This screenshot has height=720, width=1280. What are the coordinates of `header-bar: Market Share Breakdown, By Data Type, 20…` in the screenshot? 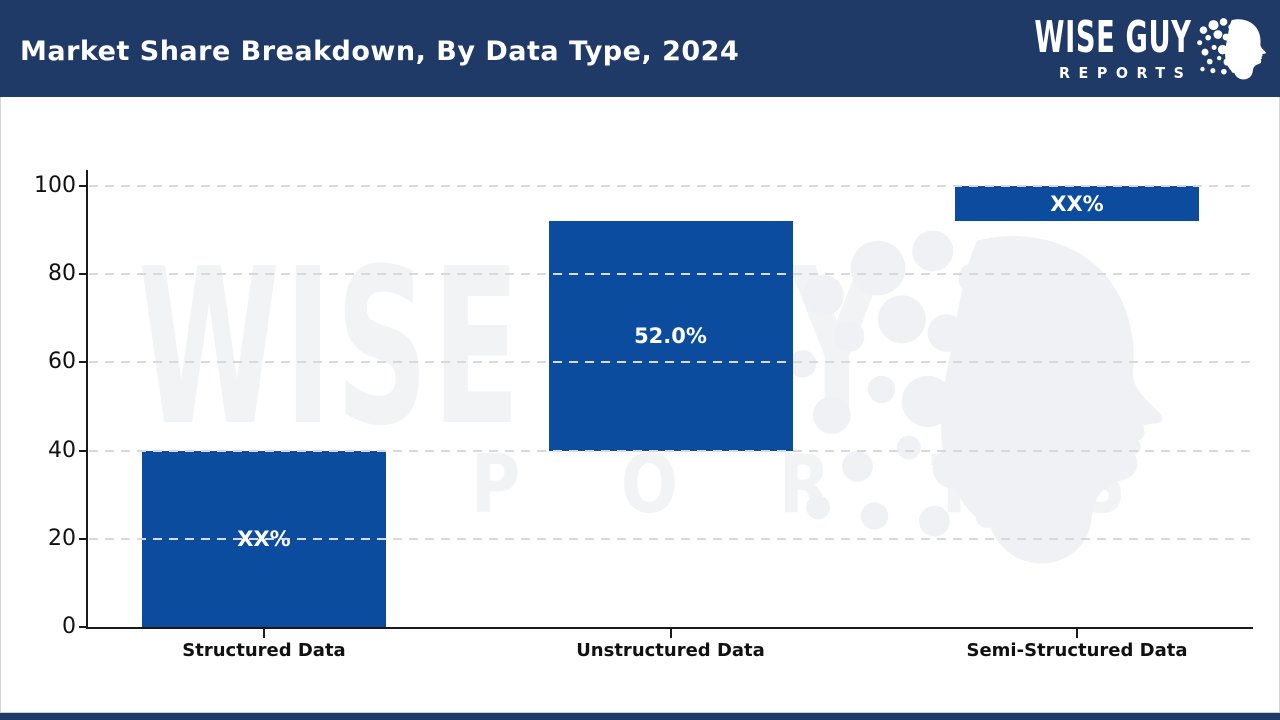 It's located at (640, 48).